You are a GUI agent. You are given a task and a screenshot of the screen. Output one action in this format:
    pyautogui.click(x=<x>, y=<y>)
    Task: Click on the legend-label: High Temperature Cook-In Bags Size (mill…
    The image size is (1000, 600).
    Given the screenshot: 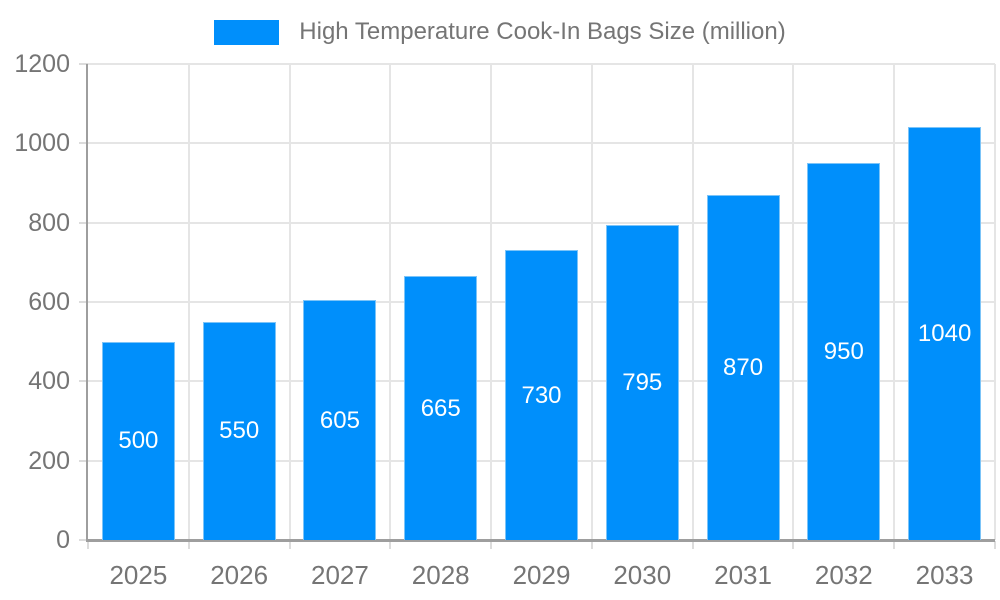 What is the action you would take?
    pyautogui.click(x=542, y=31)
    